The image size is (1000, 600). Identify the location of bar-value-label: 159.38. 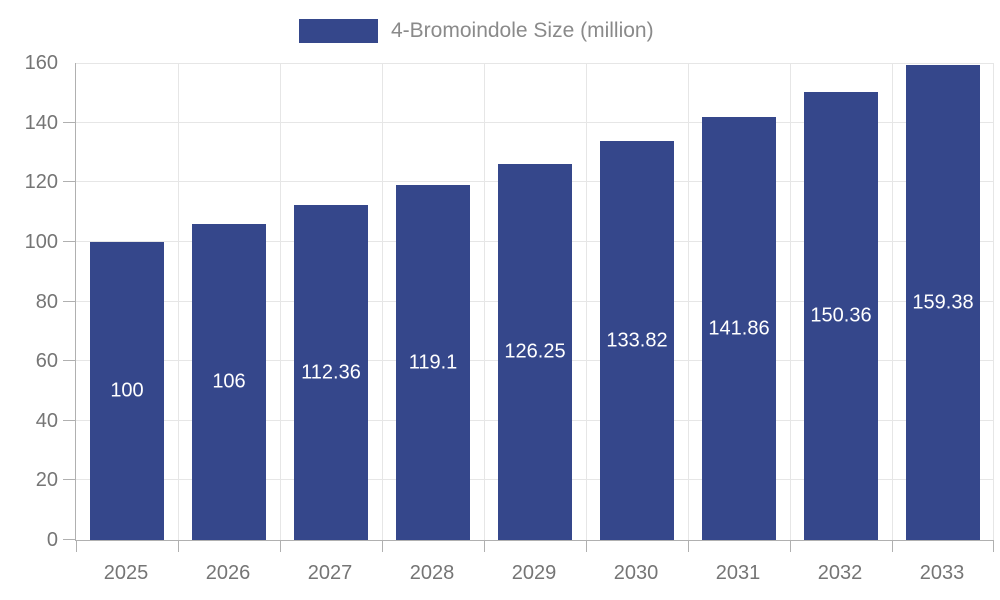
(943, 302).